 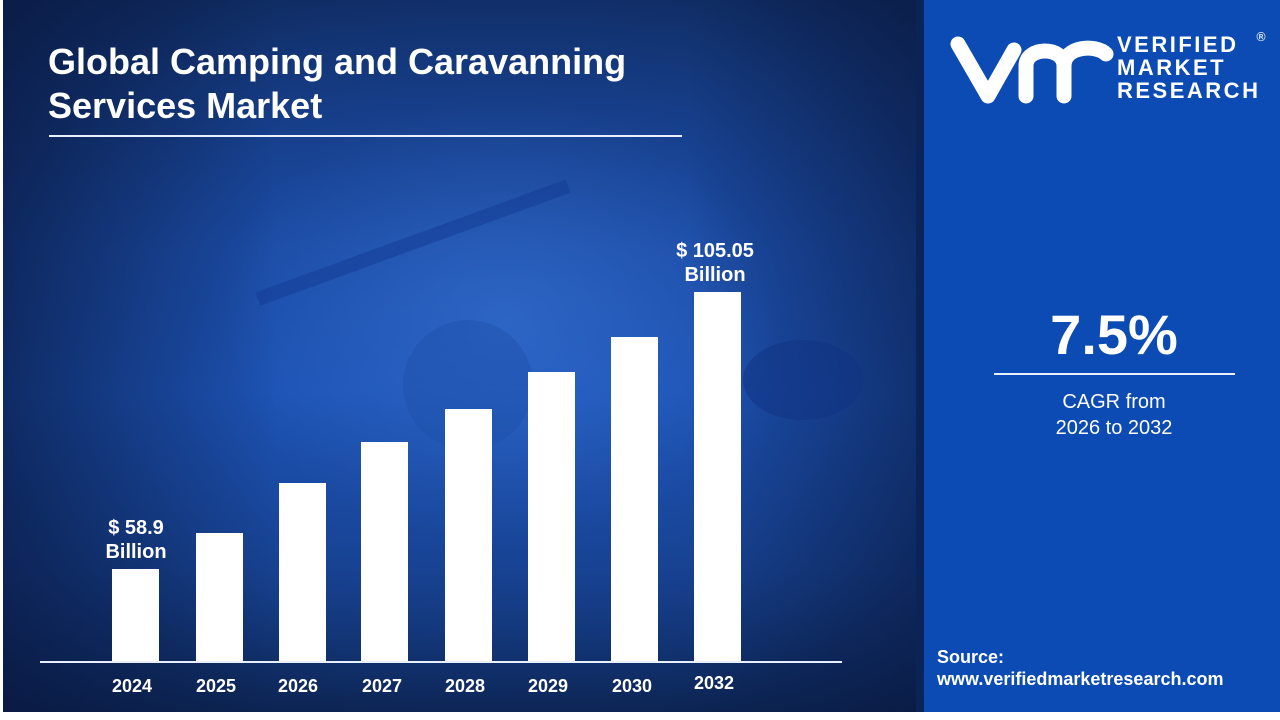 I want to click on annotation-2024-unit: Billion, so click(x=136, y=552).